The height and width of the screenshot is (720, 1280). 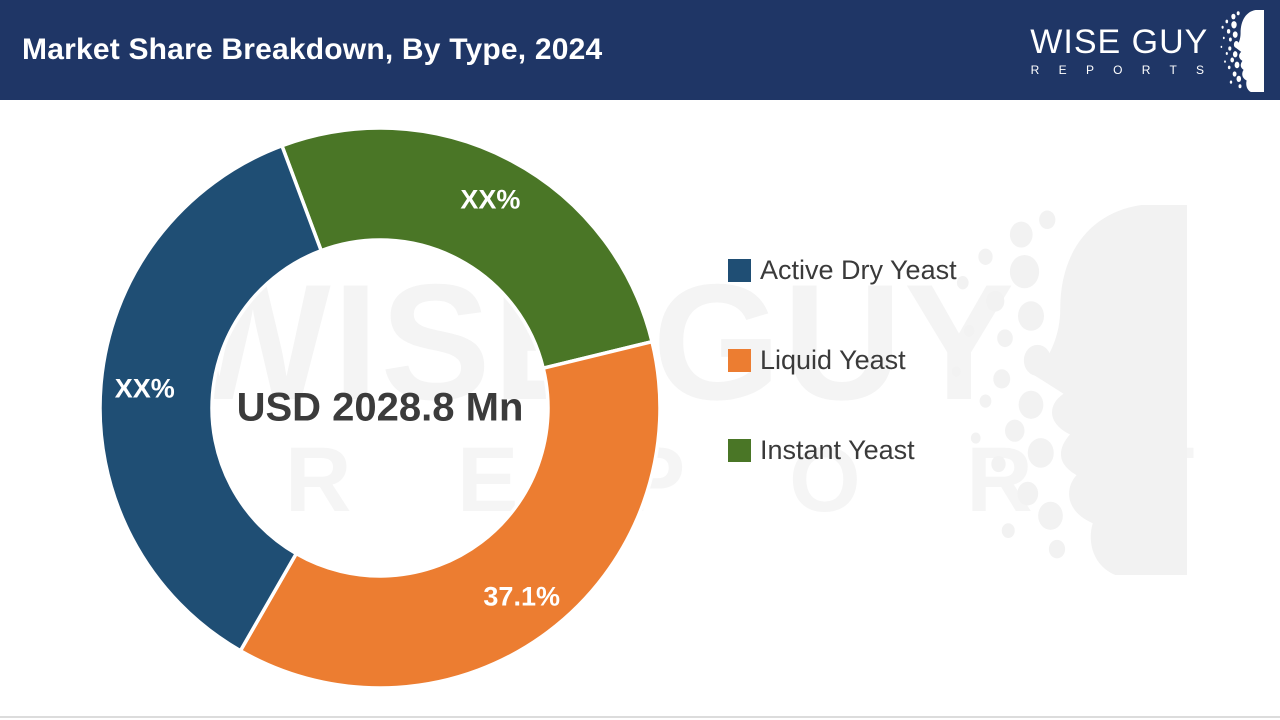 I want to click on legend-label: Instant Yeast, so click(x=837, y=449).